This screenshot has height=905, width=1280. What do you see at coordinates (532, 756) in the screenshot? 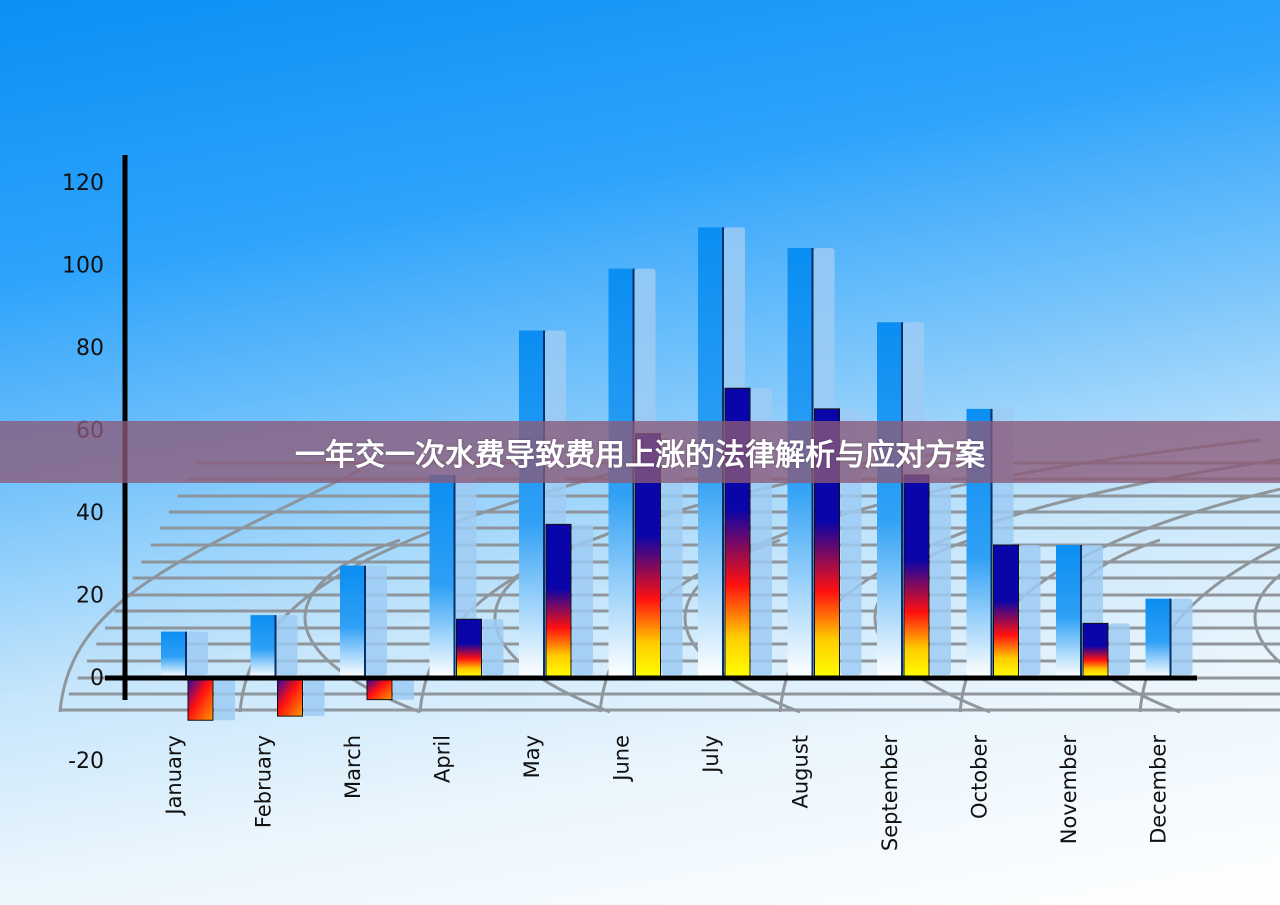
I see `x-label-may: May` at bounding box center [532, 756].